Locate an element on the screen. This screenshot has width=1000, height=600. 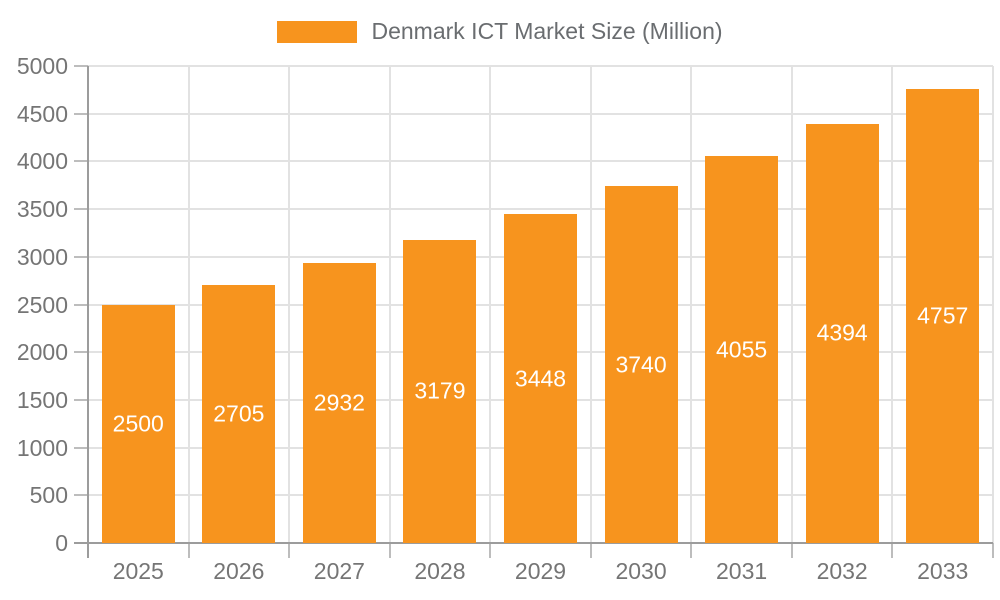
y-axis-label: 1000 is located at coordinates (42, 447).